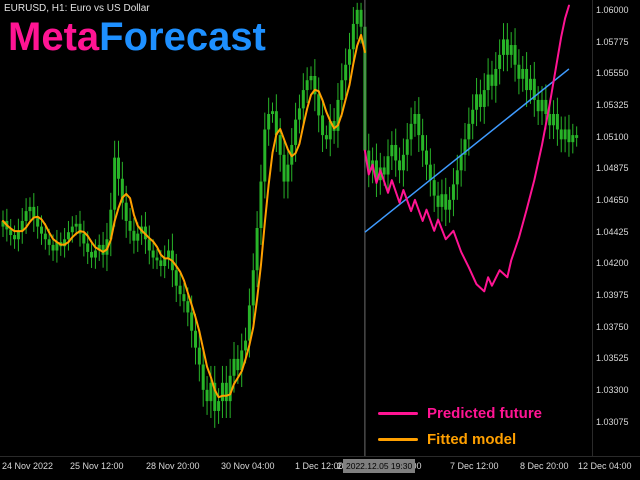  Describe the element at coordinates (612, 168) in the screenshot. I see `price-axis-label: 1.04875` at that location.